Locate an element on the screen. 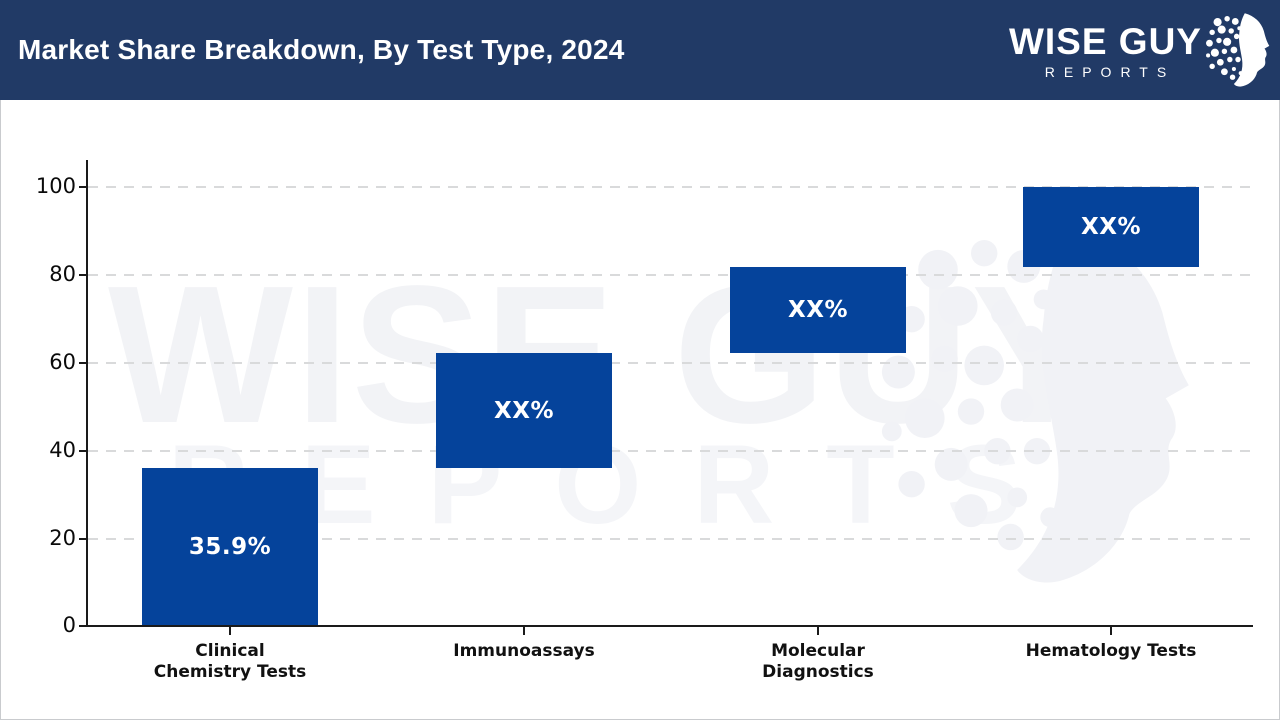  logo-face-icon is located at coordinates (1238, 50).